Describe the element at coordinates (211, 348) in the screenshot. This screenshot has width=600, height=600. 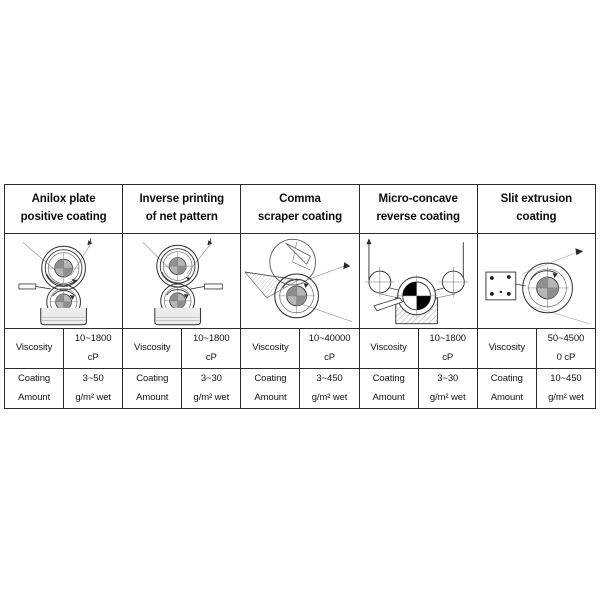
I see `viscosity-value-inverse-printing-of-net-pattern: 10~1800 cP` at that location.